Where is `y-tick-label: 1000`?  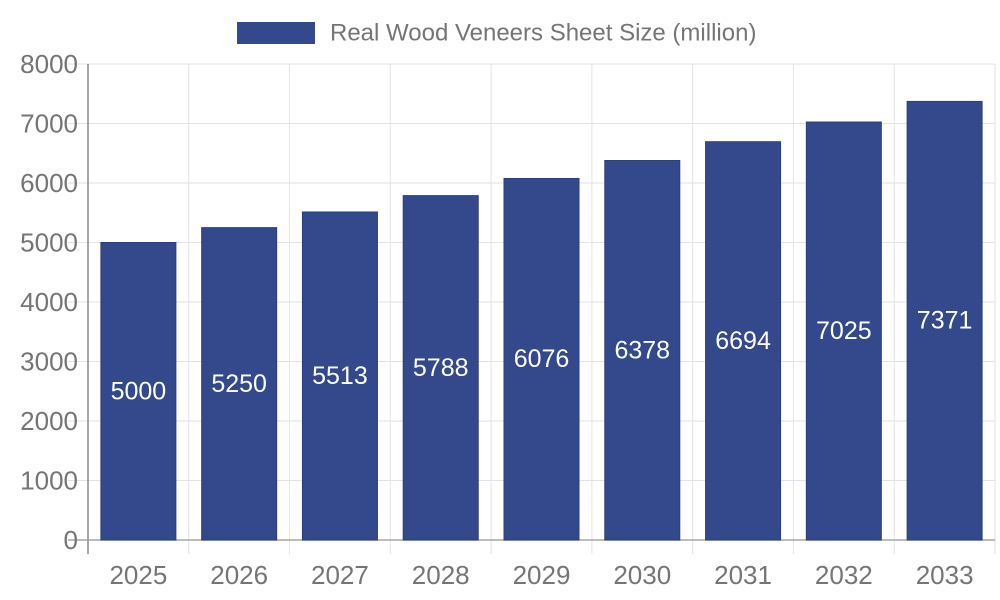
y-tick-label: 1000 is located at coordinates (49, 481).